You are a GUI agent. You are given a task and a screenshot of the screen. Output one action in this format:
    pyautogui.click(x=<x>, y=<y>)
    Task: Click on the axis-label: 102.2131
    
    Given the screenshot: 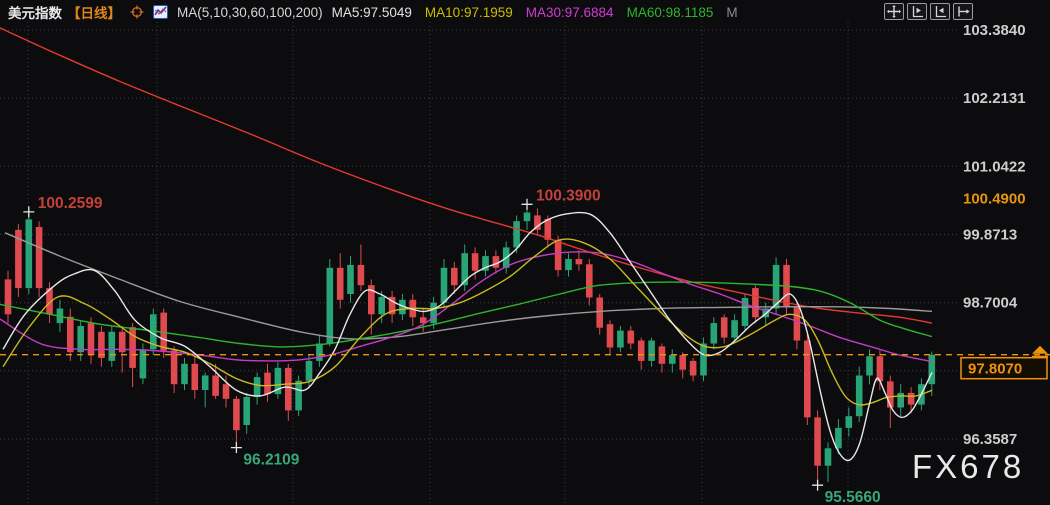 What is the action you would take?
    pyautogui.click(x=994, y=98)
    